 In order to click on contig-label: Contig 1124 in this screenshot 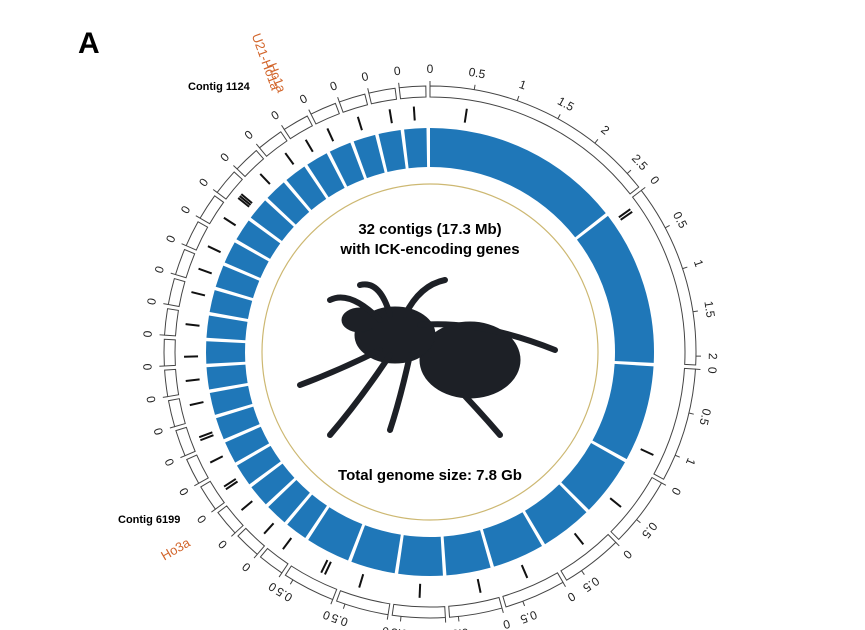, I will do `click(219, 87)`.